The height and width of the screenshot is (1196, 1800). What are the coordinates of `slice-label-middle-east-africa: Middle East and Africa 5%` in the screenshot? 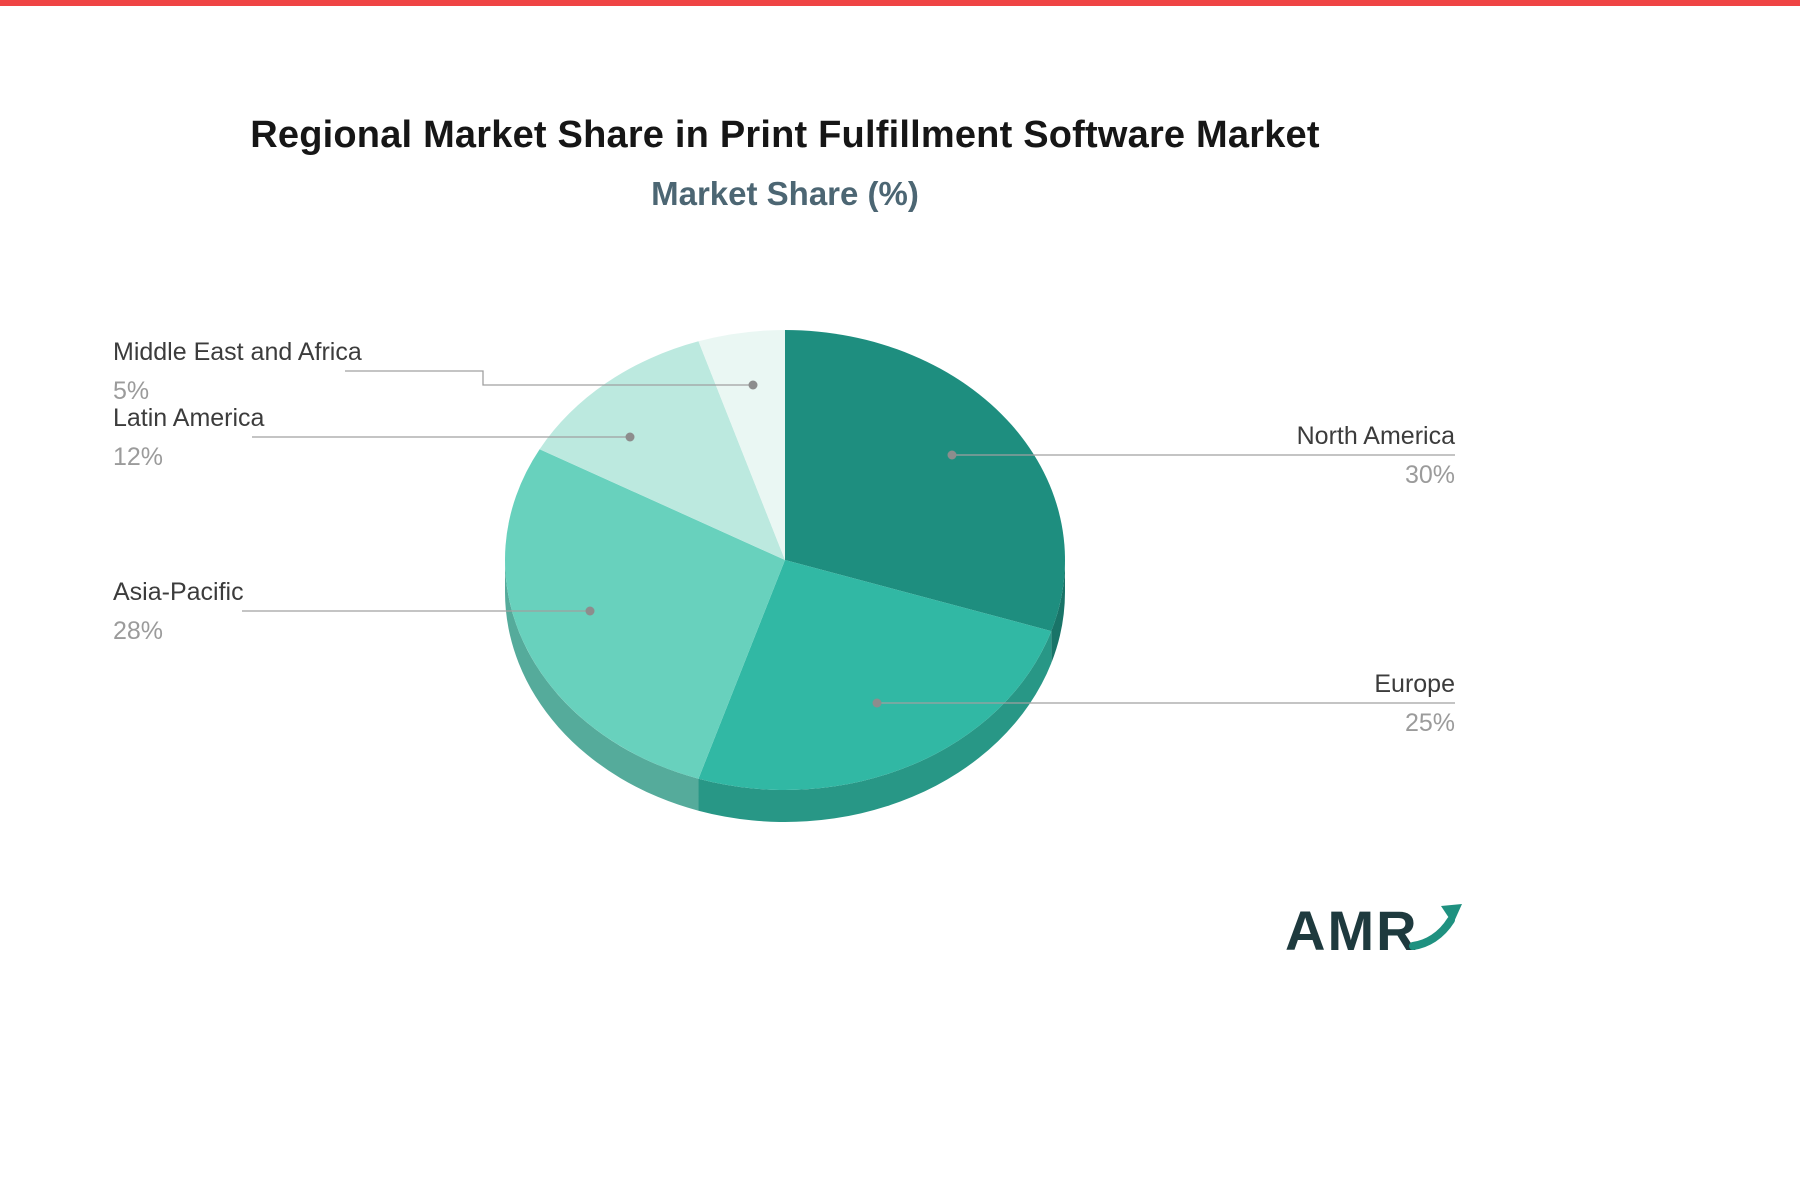 It's located at (237, 371).